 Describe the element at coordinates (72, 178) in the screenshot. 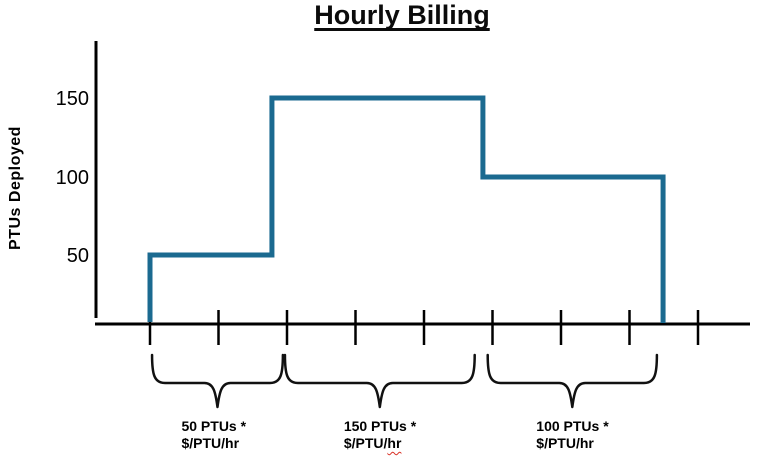

I see `y-axis-tick-label: 100` at that location.